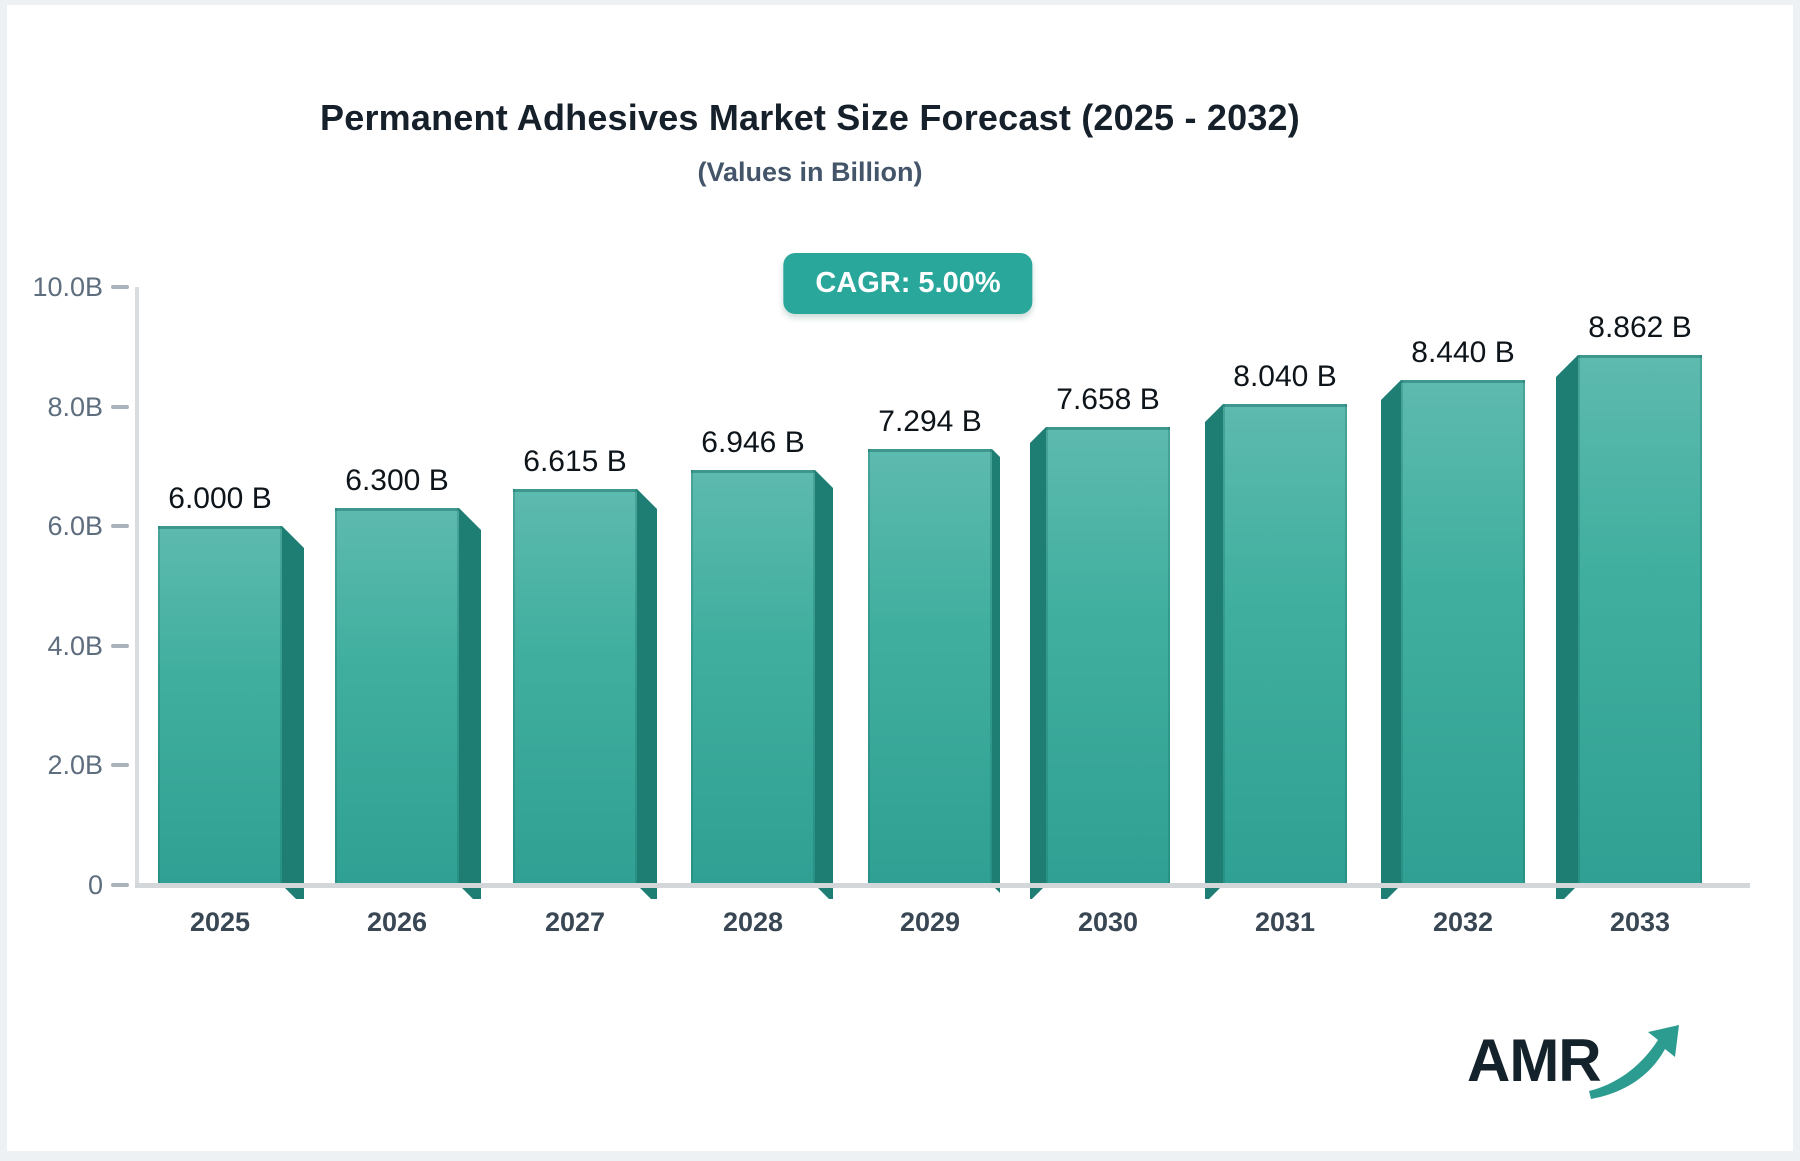 This screenshot has height=1161, width=1800. Describe the element at coordinates (220, 705) in the screenshot. I see `bar-2025` at that location.